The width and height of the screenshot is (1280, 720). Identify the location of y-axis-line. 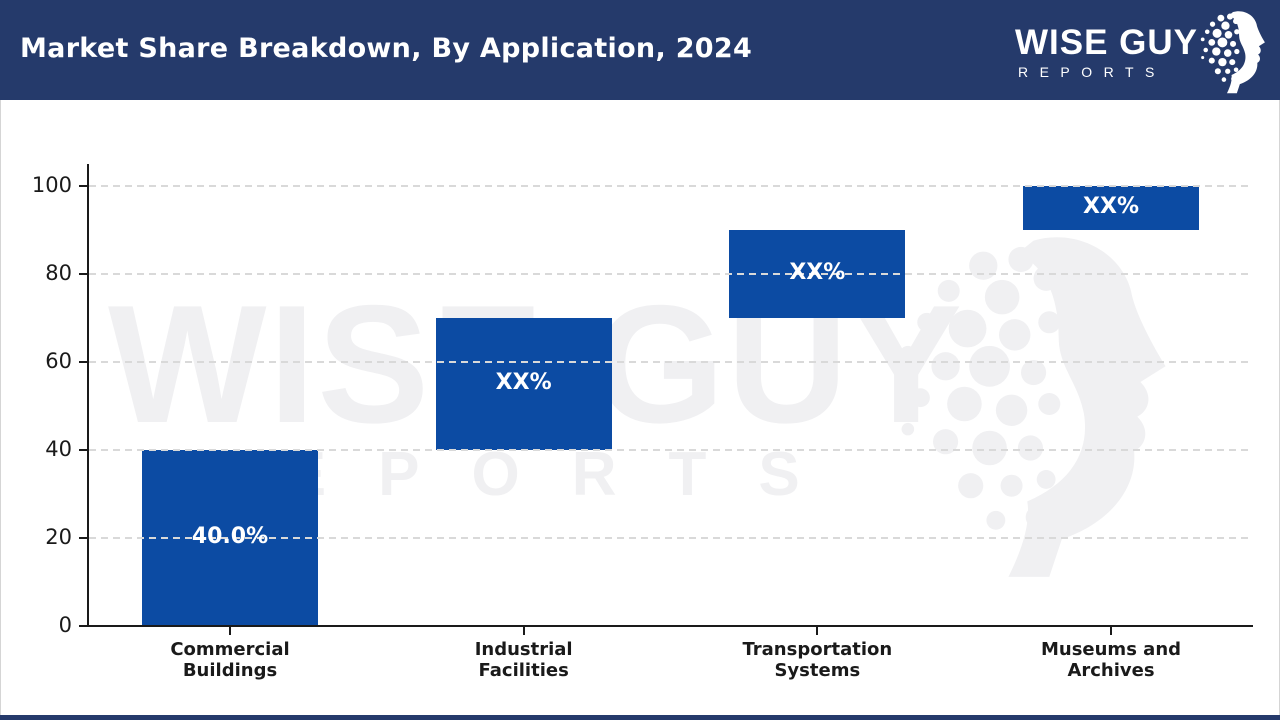
(88, 395).